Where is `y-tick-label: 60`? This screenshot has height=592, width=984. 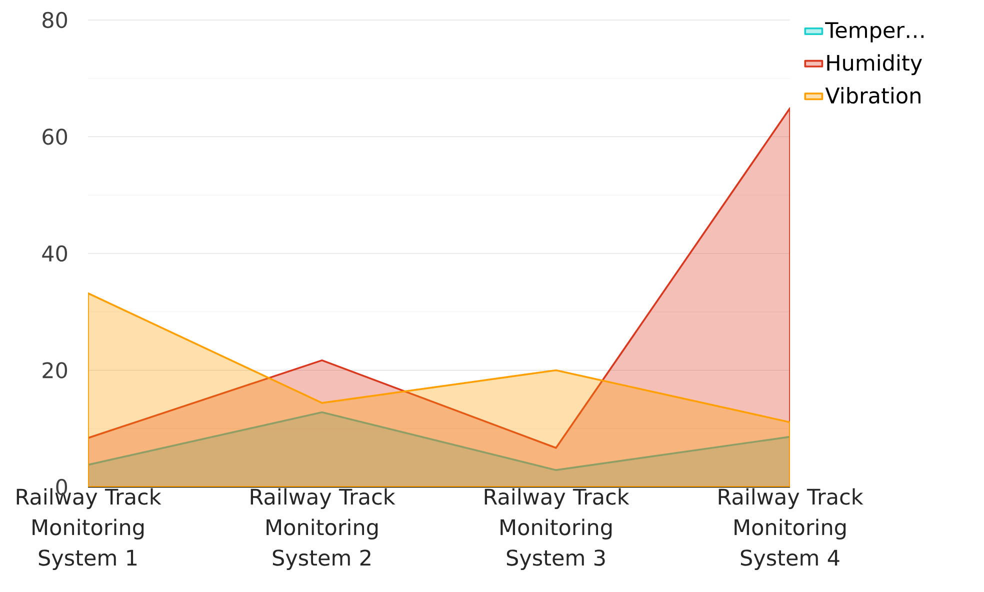
y-tick-label: 60 is located at coordinates (55, 136).